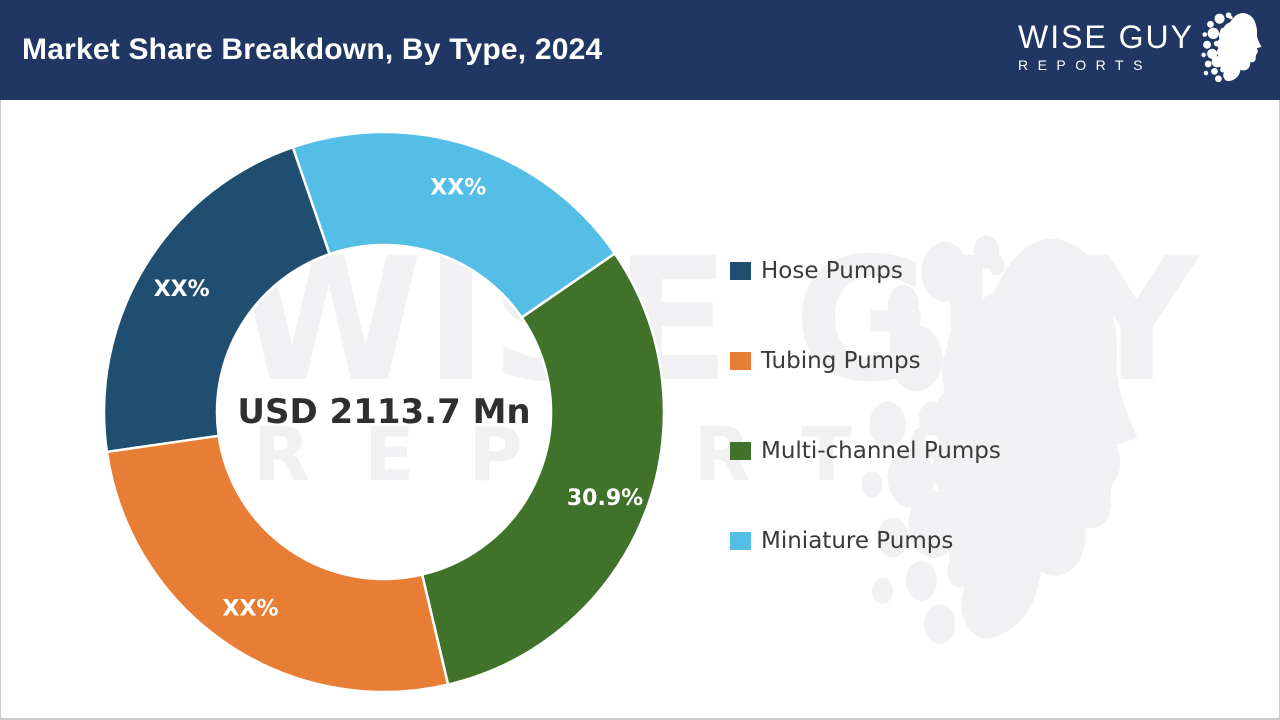 This screenshot has height=720, width=1280. I want to click on legend-item-multi-channel-pumps: Multi-channel Pumps, so click(865, 451).